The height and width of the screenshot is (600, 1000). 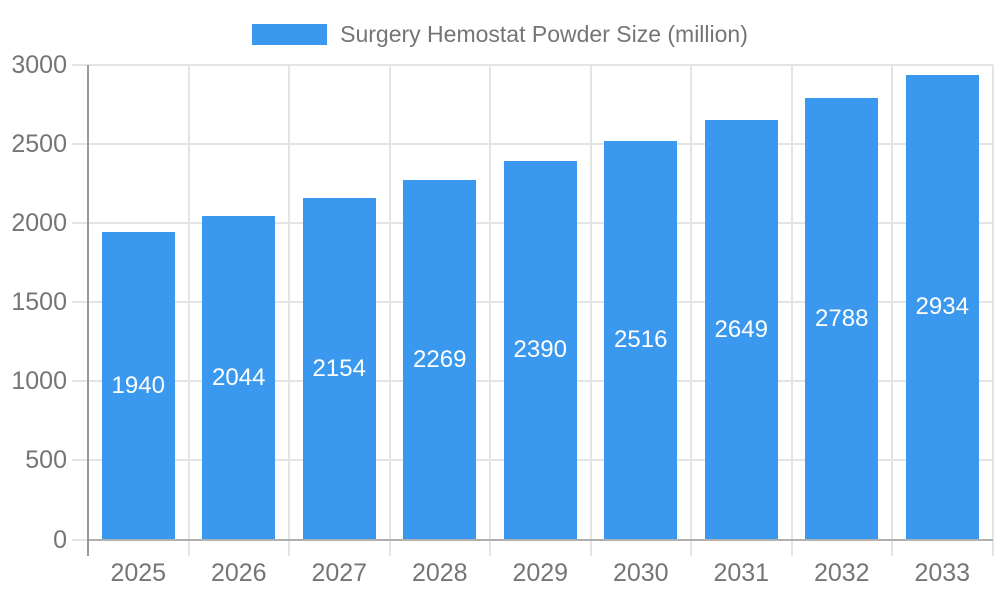 What do you see at coordinates (540, 539) in the screenshot?
I see `x-axis-line` at bounding box center [540, 539].